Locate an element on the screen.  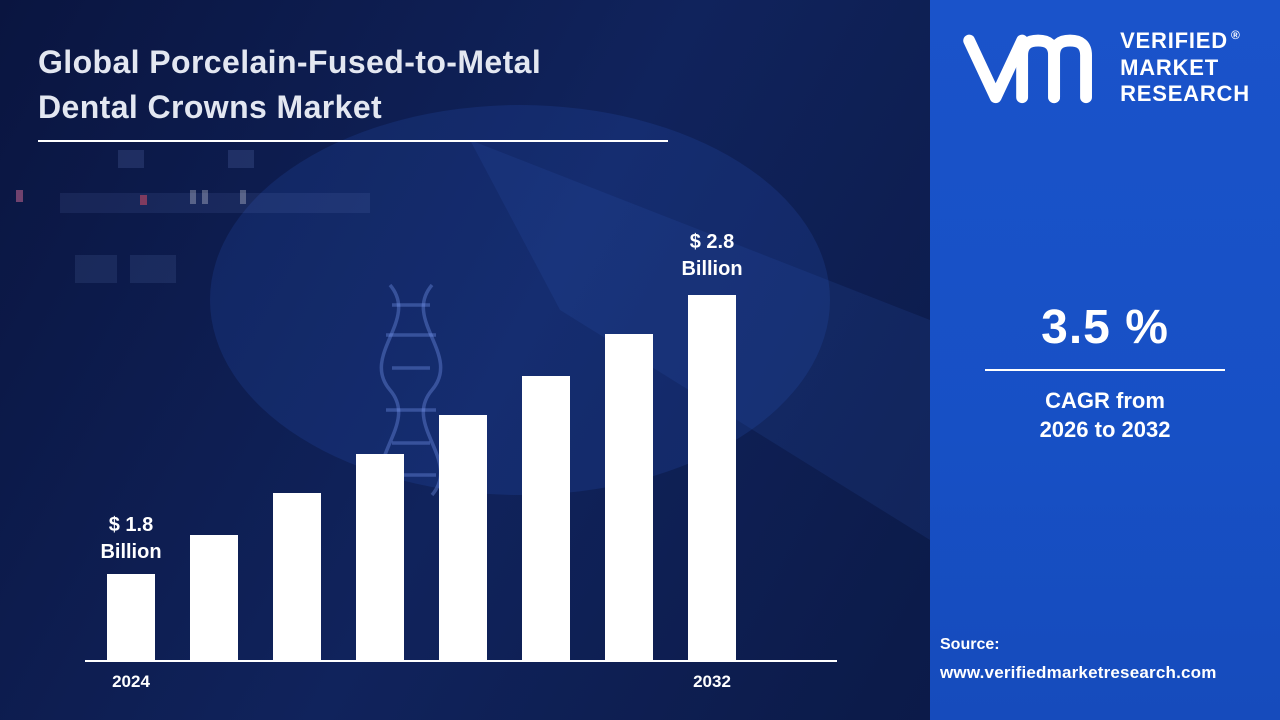
cagr-block: 3.5 % CAGR from 2026 to 2032 is located at coordinates (1105, 372).